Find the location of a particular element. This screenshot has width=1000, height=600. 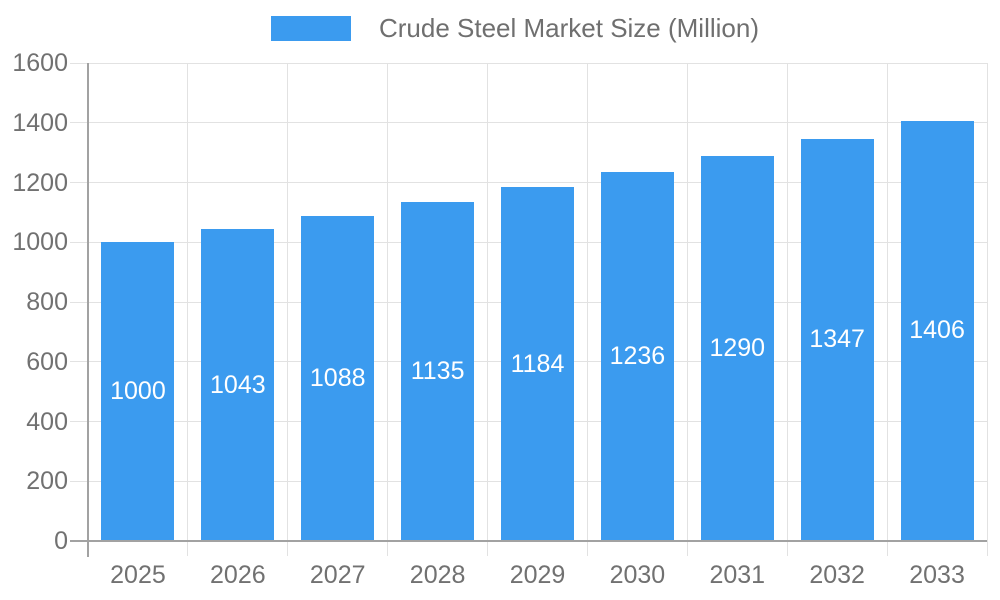

bar-value-label: 1347 is located at coordinates (837, 339).